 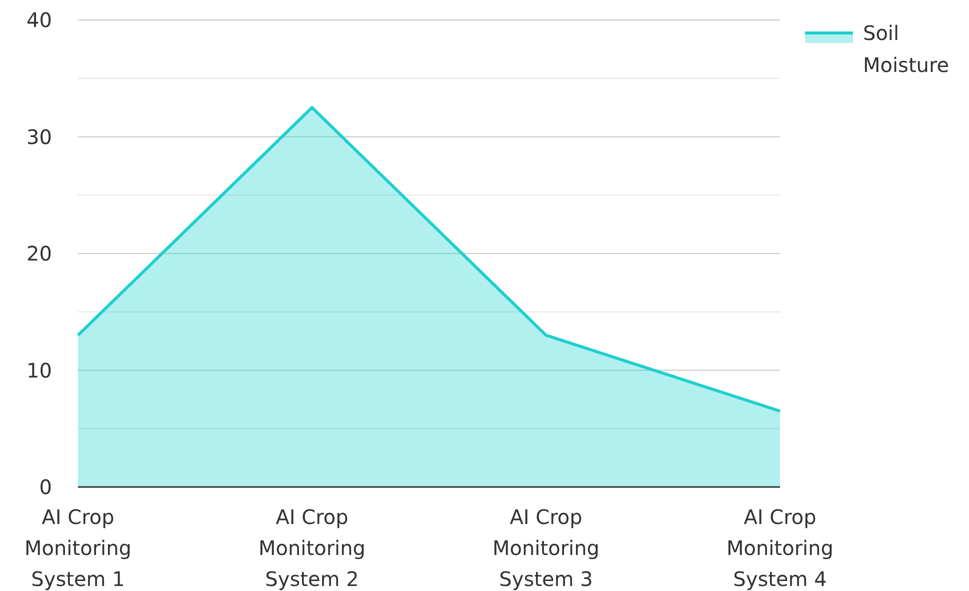 What do you see at coordinates (906, 49) in the screenshot?
I see `legend-label: Soil Moisture` at bounding box center [906, 49].